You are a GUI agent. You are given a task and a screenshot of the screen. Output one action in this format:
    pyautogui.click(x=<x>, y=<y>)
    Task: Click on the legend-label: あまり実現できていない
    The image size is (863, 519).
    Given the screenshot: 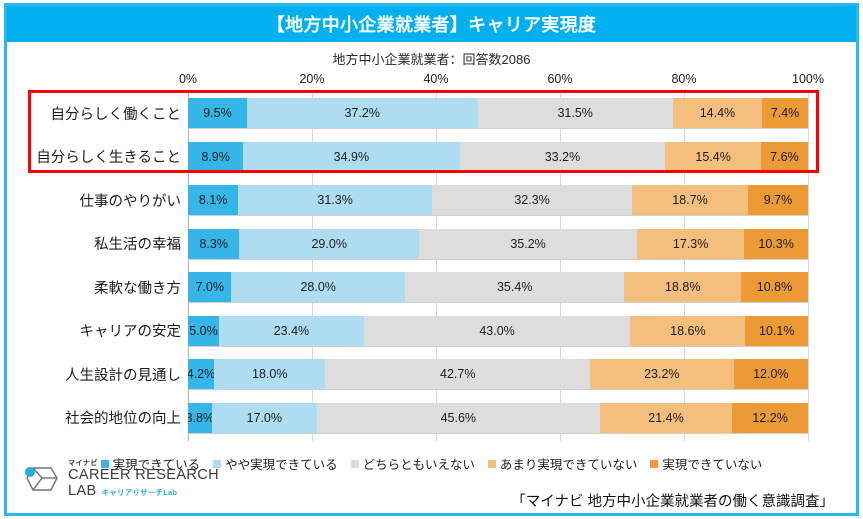 What is the action you would take?
    pyautogui.click(x=568, y=465)
    